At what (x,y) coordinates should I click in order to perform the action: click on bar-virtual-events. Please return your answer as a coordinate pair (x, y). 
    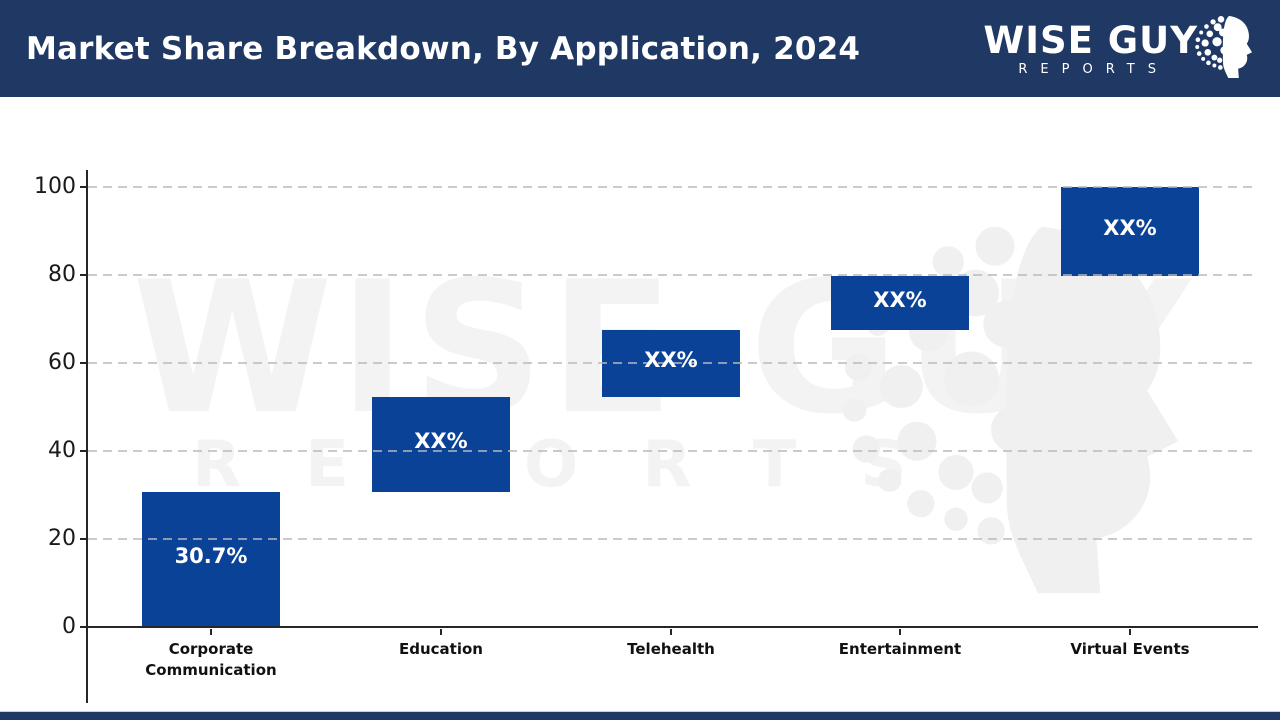
    Looking at the image, I should click on (1130, 231).